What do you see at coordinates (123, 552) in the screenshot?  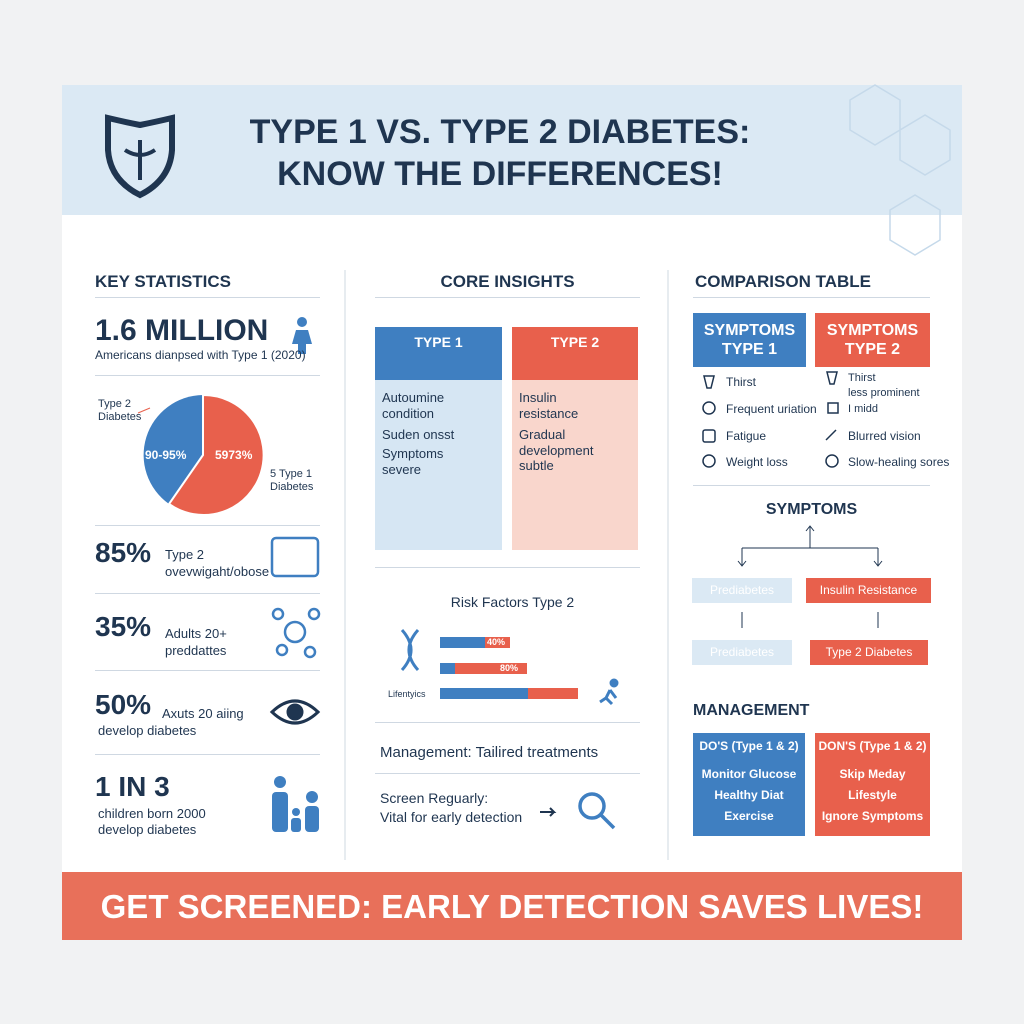 I see `stat-value: 85%` at bounding box center [123, 552].